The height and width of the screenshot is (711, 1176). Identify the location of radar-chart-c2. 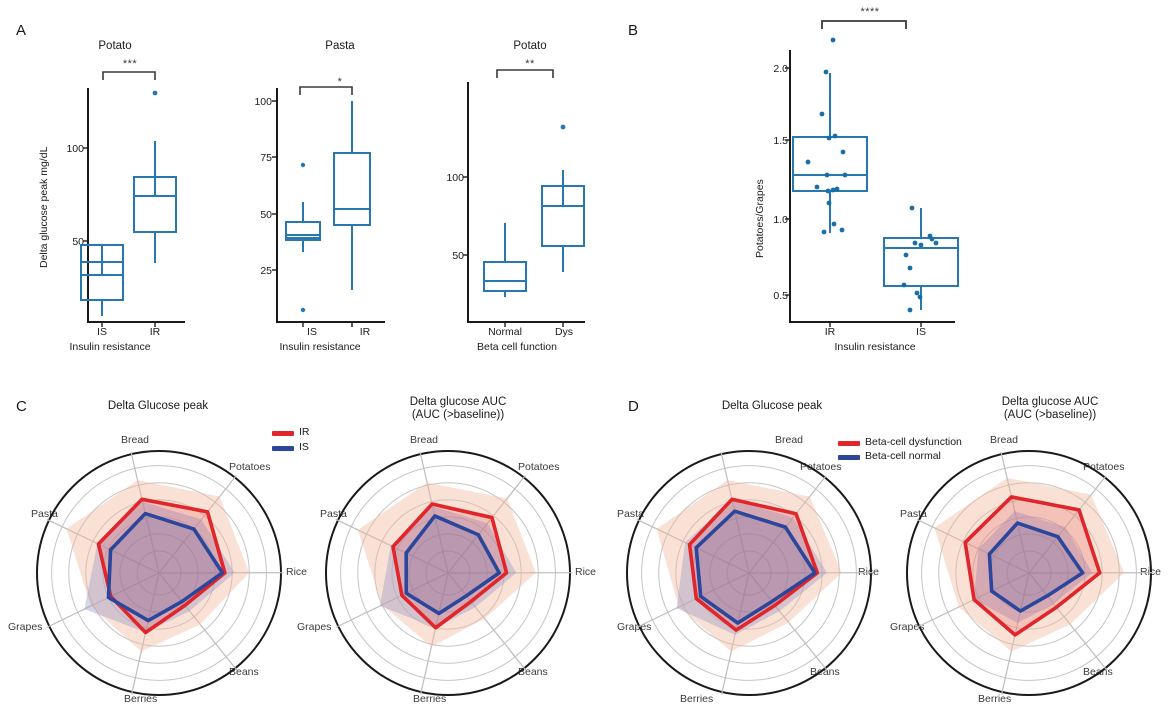
(449, 573).